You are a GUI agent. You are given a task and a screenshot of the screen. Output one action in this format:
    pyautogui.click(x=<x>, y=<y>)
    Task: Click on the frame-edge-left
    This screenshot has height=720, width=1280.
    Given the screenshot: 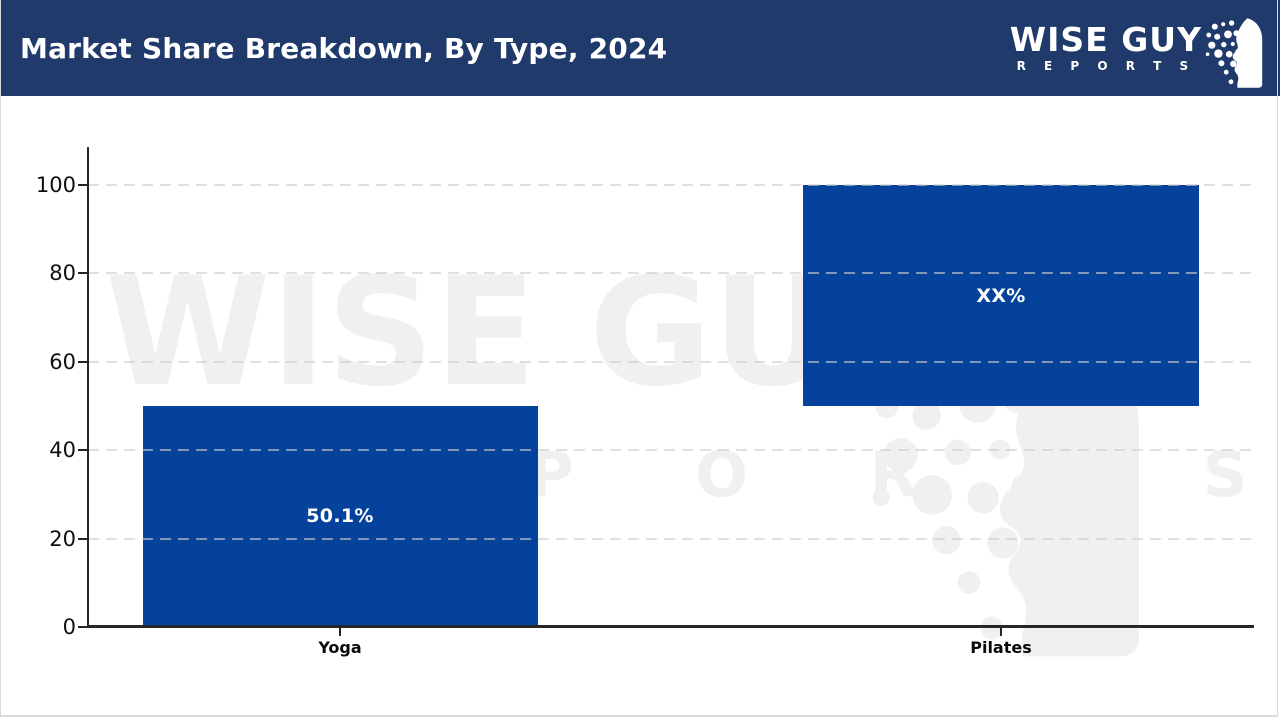 What is the action you would take?
    pyautogui.click(x=0, y=358)
    